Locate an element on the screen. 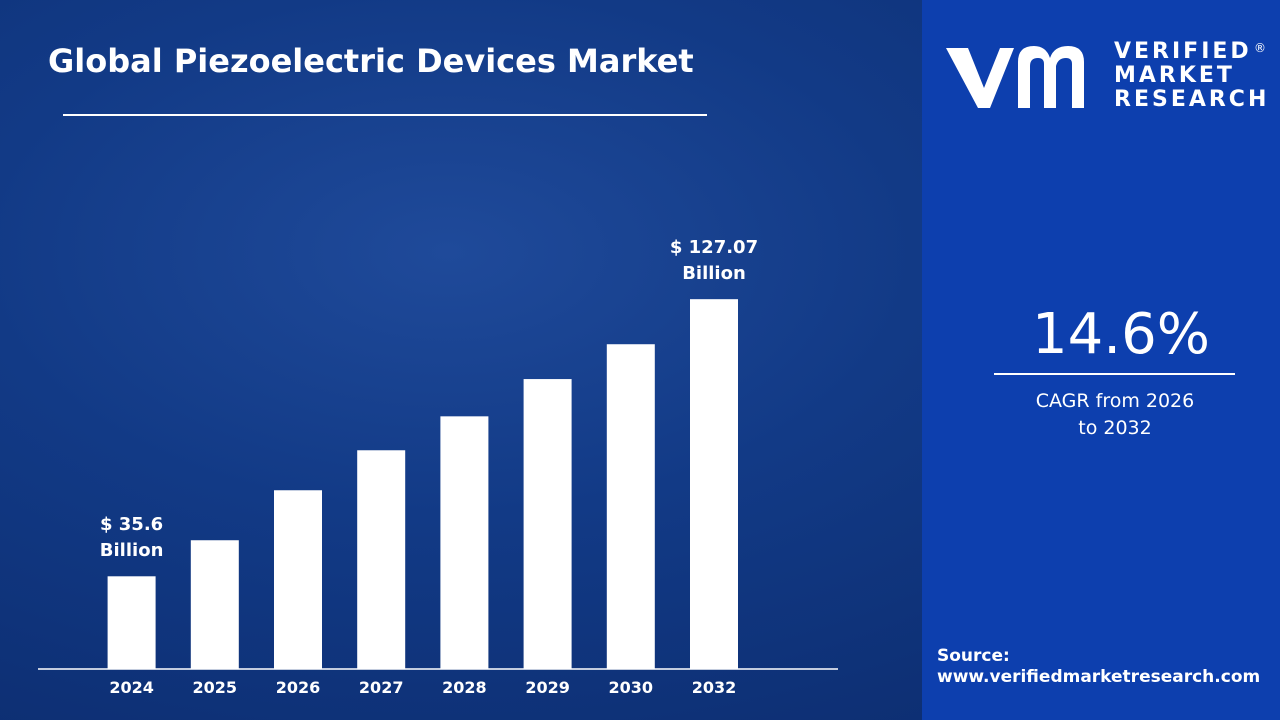 The width and height of the screenshot is (1280, 720). x-tick-label: 2025 is located at coordinates (215, 687).